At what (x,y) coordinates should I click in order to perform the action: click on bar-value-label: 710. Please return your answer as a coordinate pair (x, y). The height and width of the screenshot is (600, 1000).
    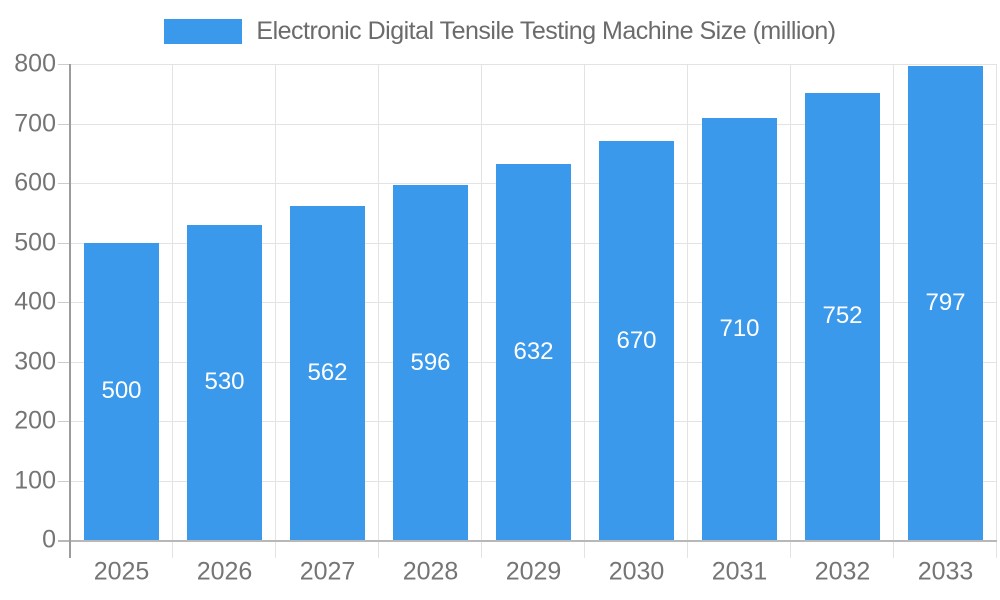
    Looking at the image, I should click on (739, 328).